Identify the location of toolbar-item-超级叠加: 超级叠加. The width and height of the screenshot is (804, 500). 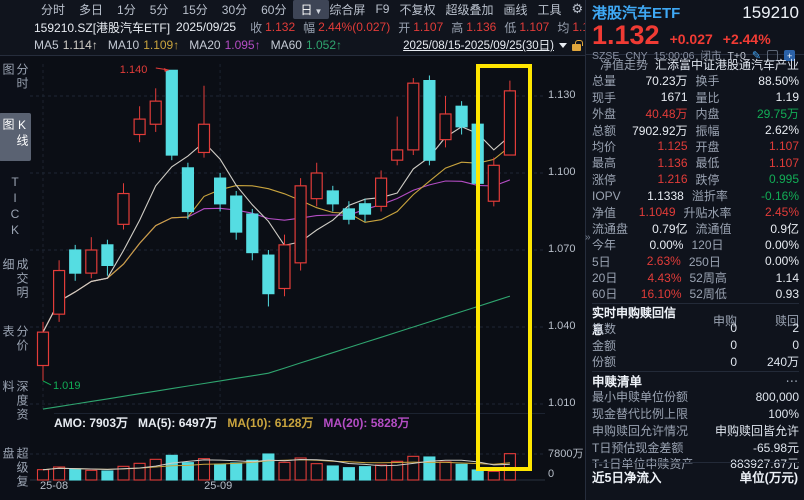
(469, 9).